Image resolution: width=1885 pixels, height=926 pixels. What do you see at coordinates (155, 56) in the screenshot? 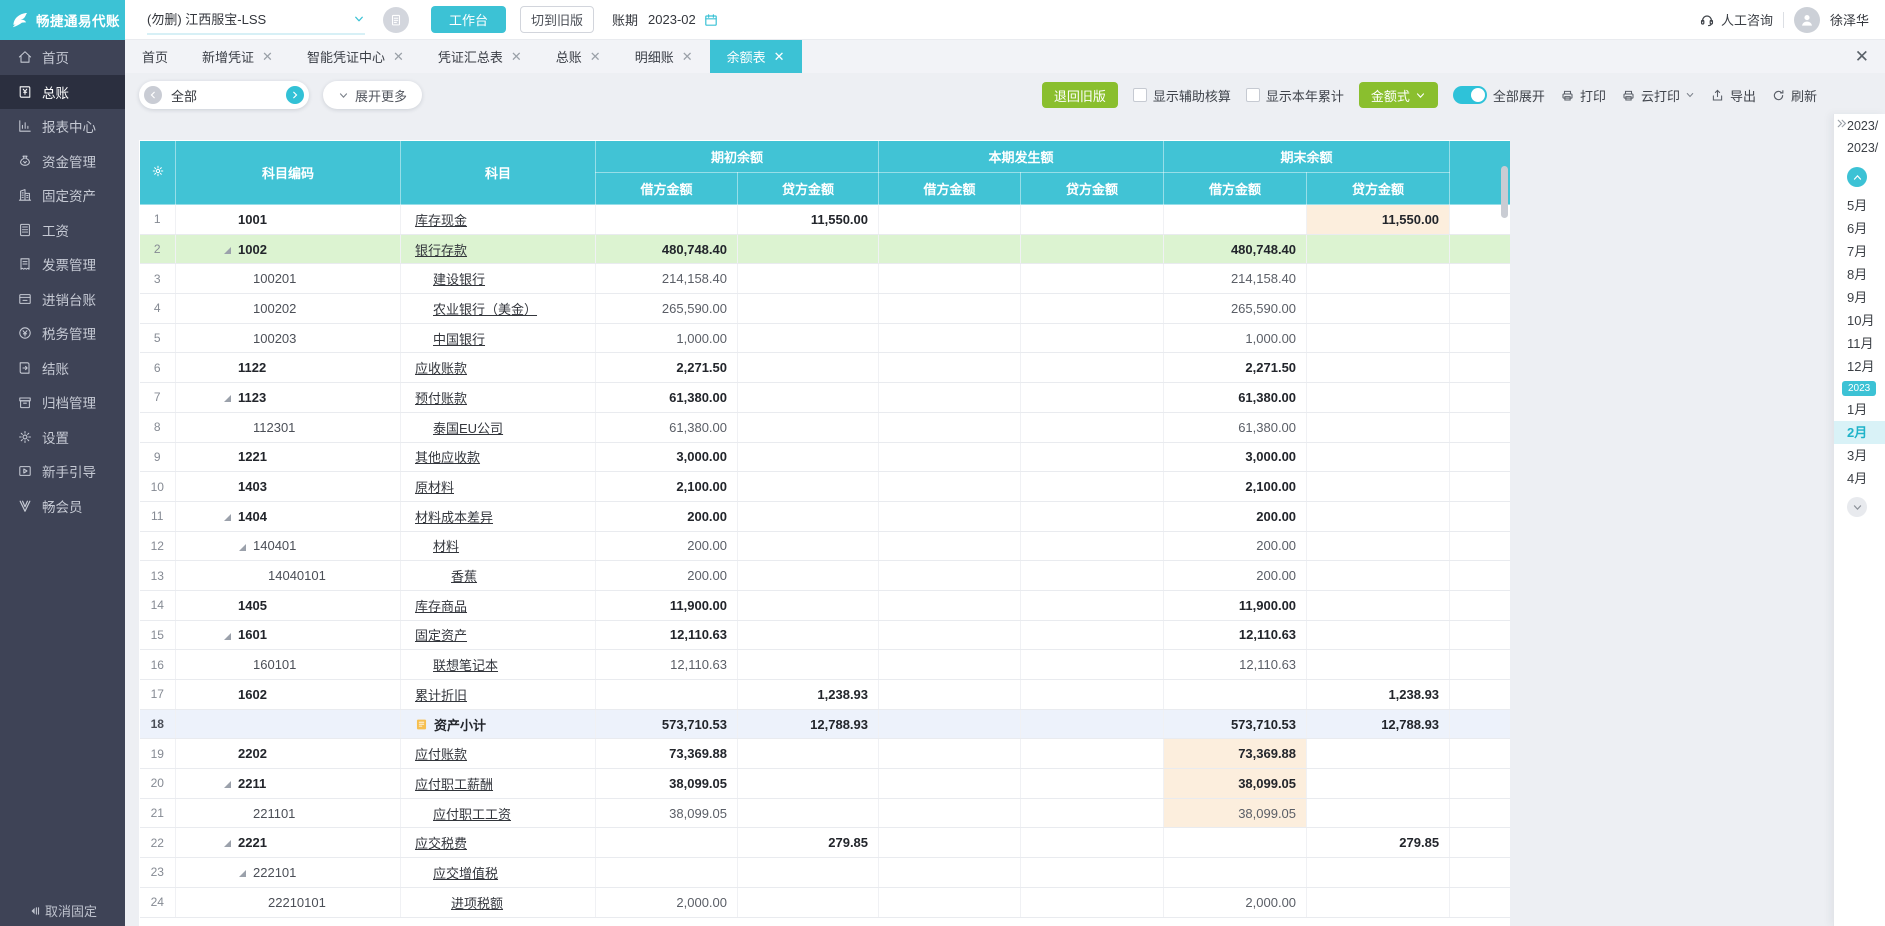
I see `tab-home: 首页` at bounding box center [155, 56].